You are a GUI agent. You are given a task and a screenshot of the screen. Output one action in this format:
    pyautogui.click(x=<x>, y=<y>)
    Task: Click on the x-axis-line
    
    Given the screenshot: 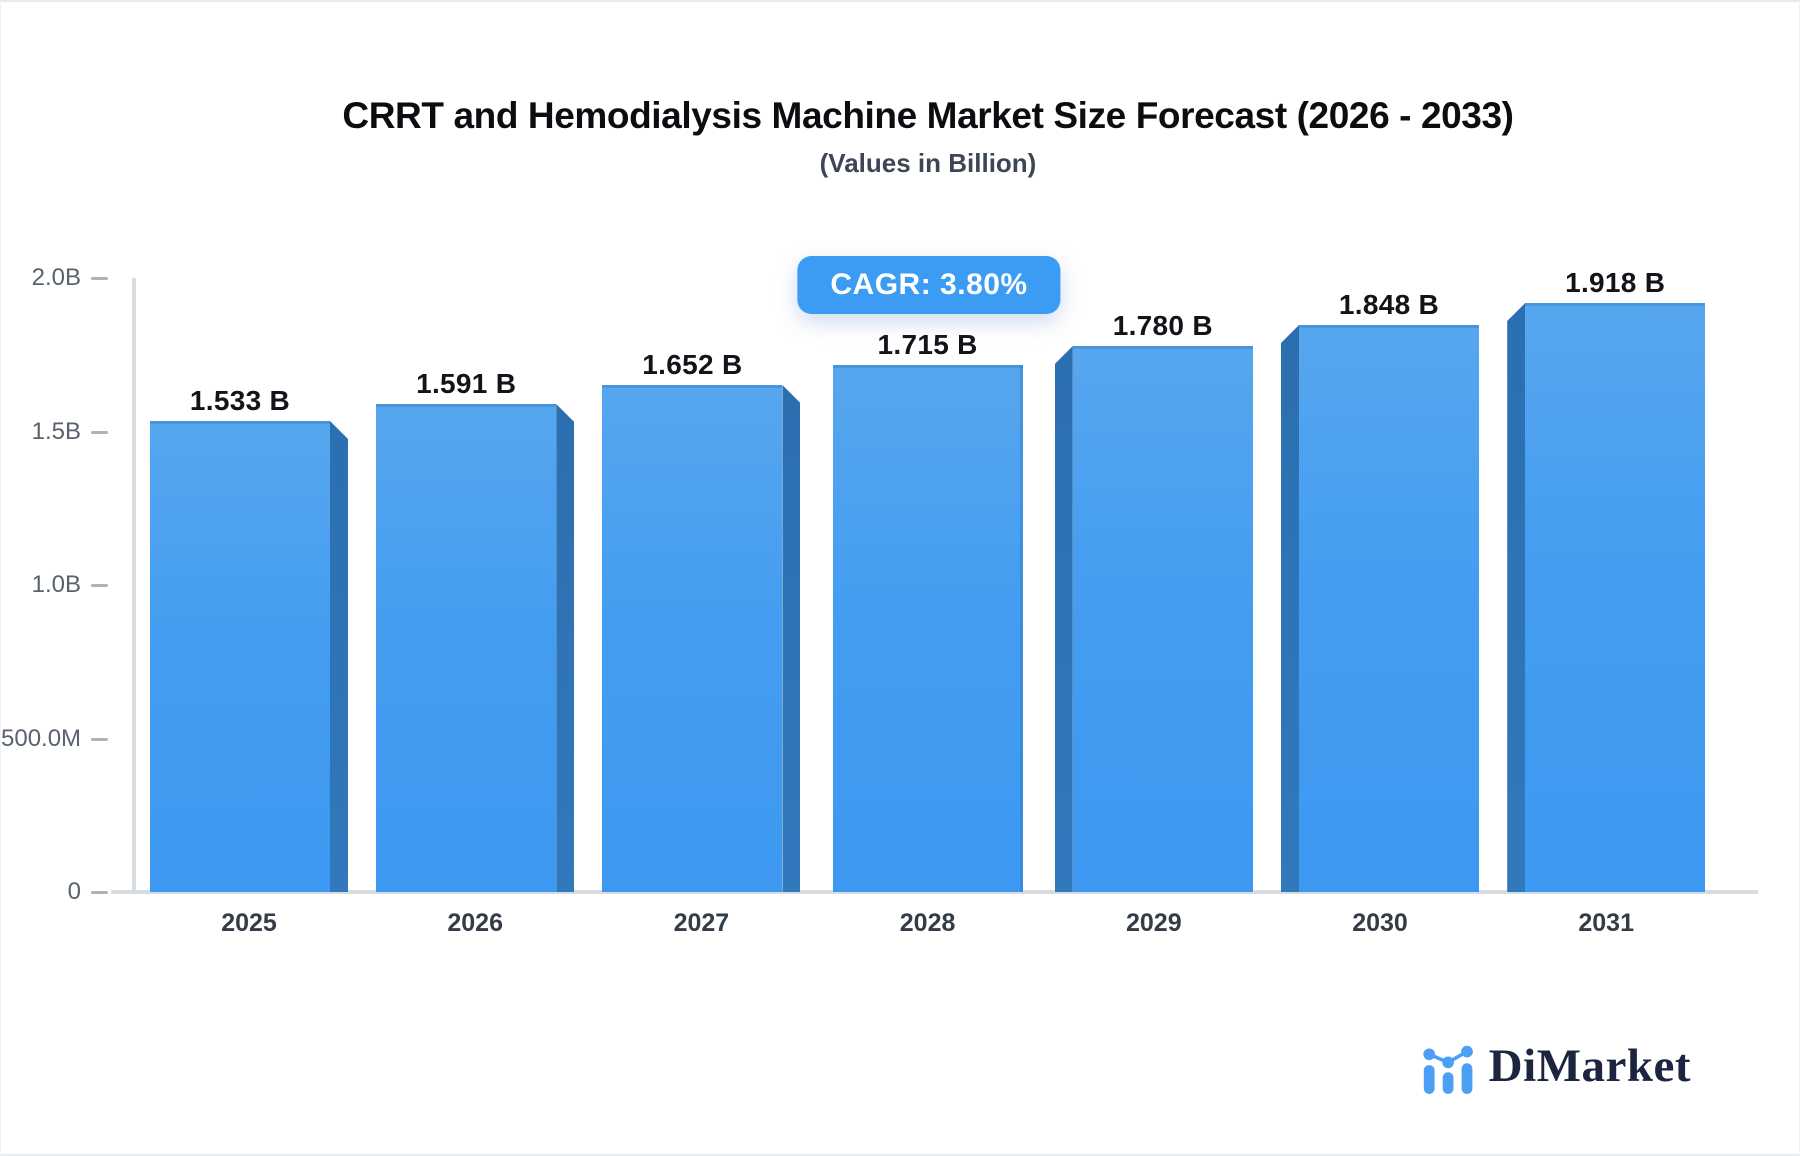 What is the action you would take?
    pyautogui.click(x=934, y=892)
    